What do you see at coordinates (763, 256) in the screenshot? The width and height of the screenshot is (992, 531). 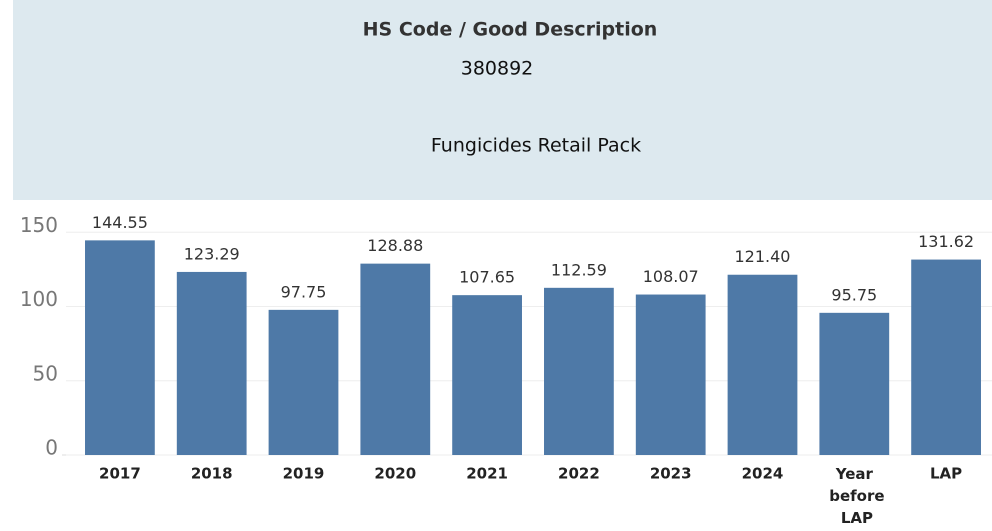 I see `value-label: 121.40` at bounding box center [763, 256].